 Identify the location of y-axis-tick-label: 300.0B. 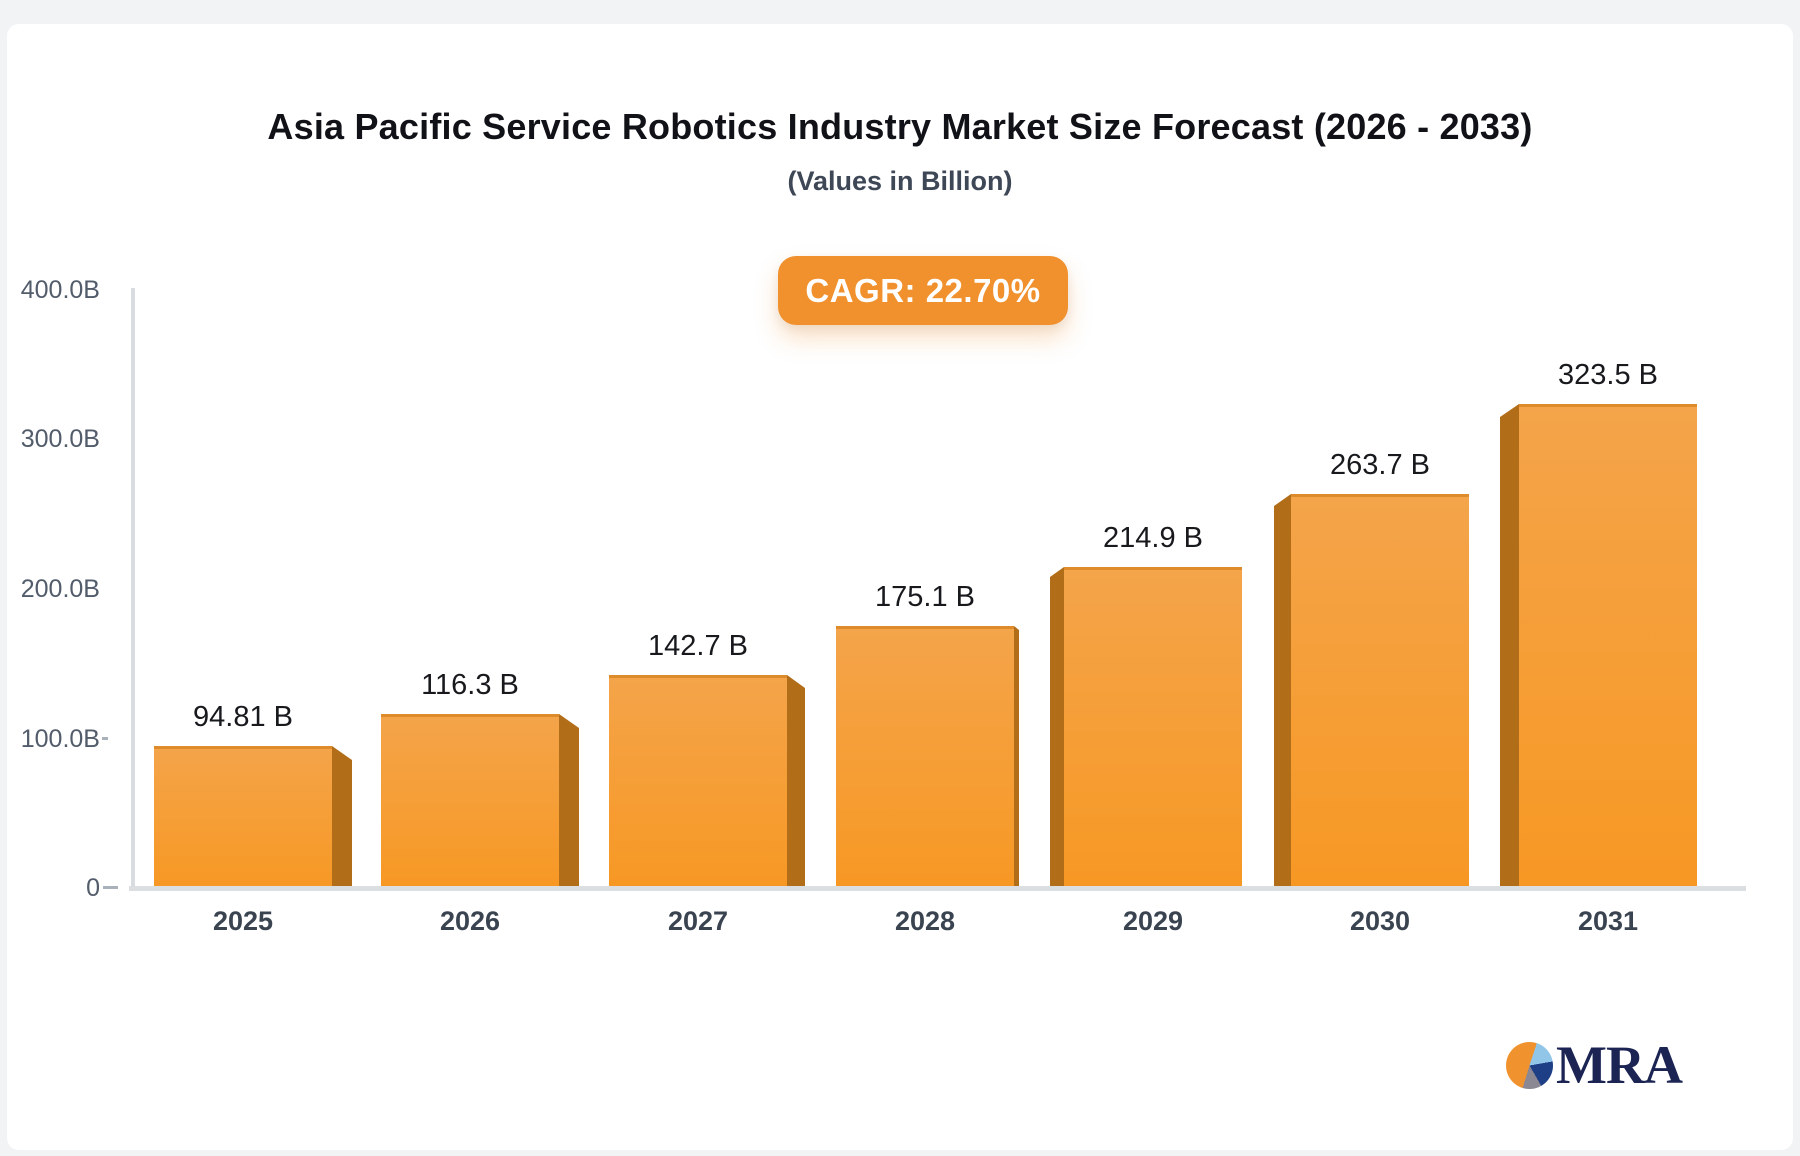
(60, 439).